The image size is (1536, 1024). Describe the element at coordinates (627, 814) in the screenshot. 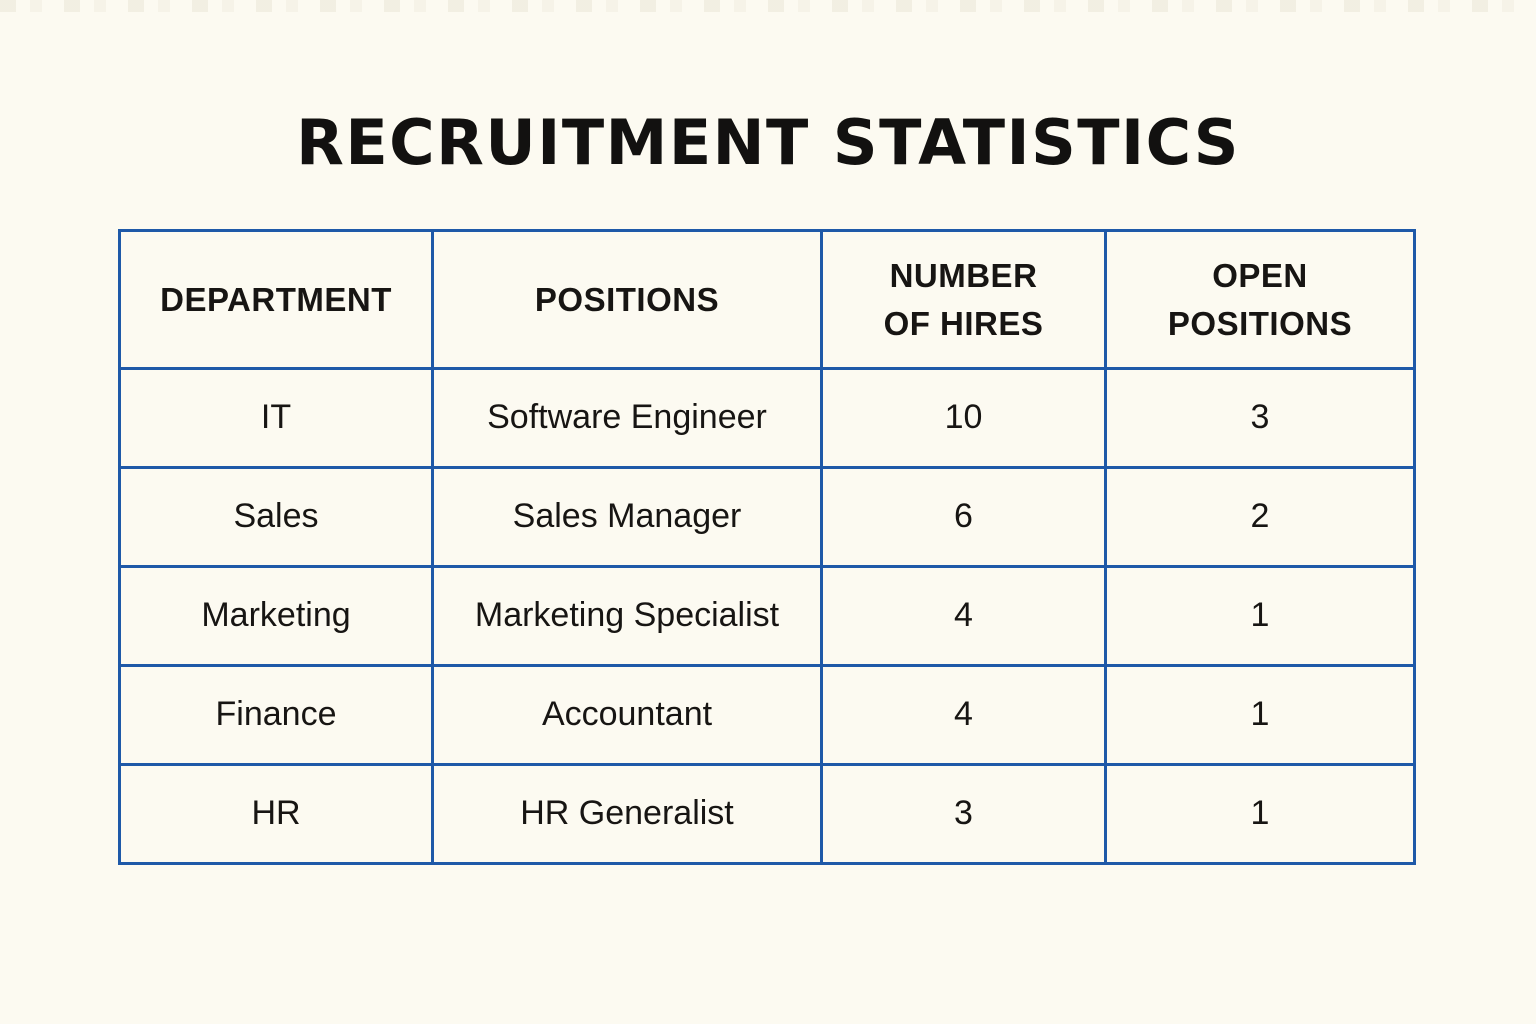

I see `cell-position: HR Generalist` at that location.